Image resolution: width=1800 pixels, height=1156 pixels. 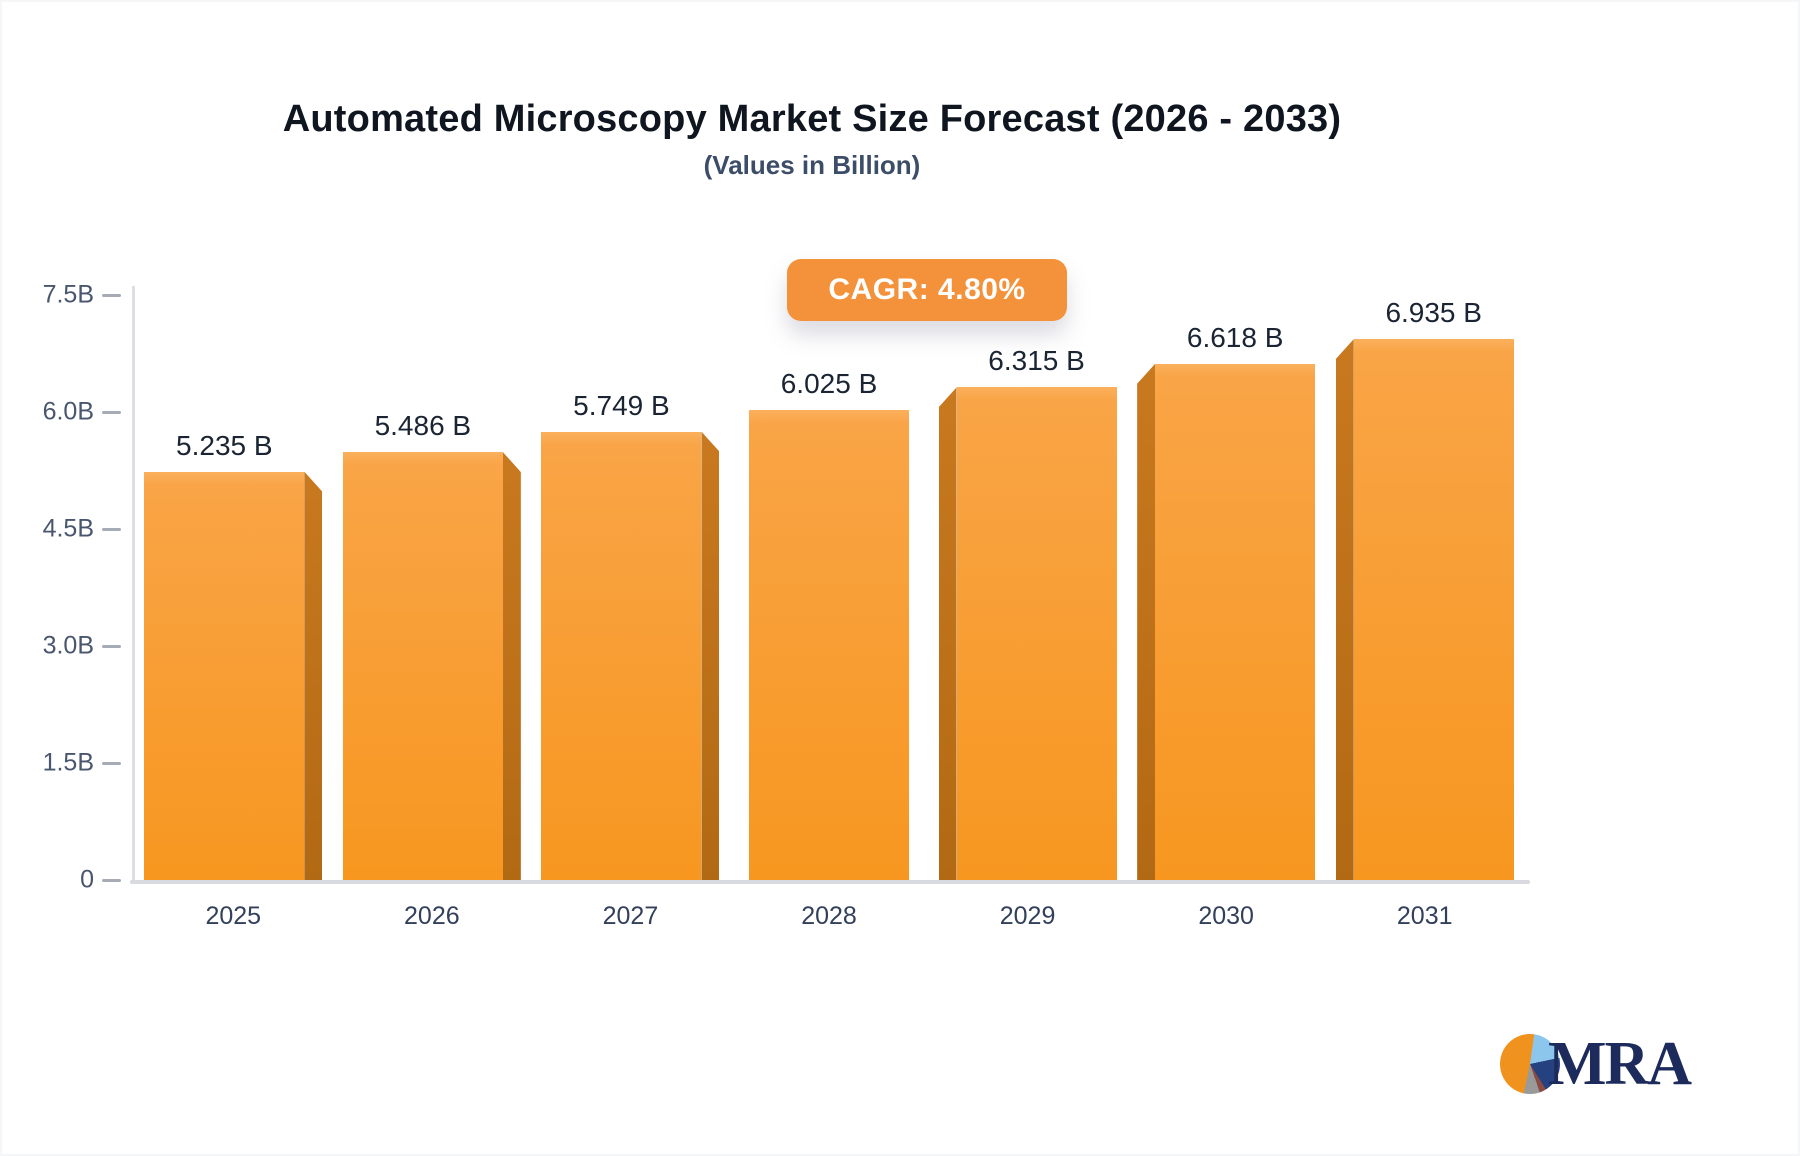 What do you see at coordinates (68, 528) in the screenshot?
I see `y-axis-tick-label: 4.5B` at bounding box center [68, 528].